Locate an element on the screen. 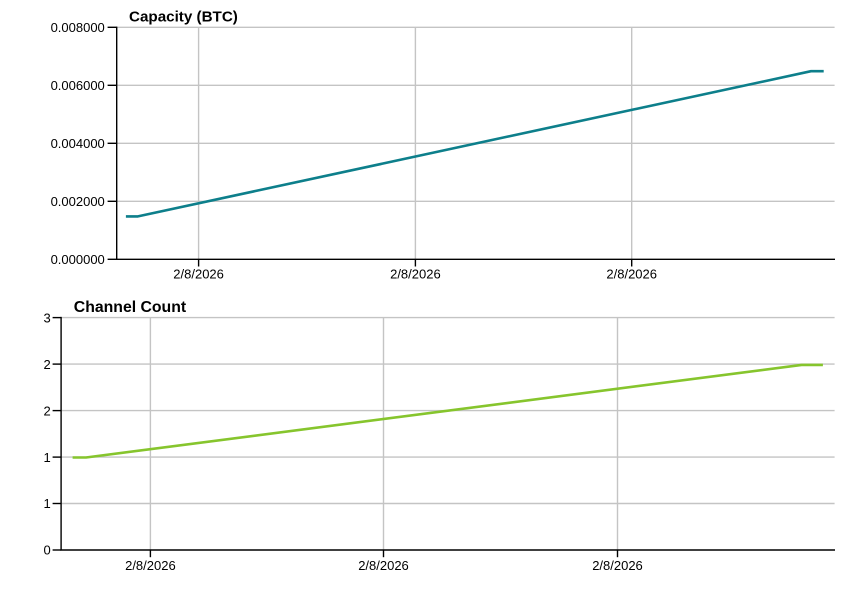 This screenshot has width=860, height=605. svg-text: 0.002000 is located at coordinates (78, 201).